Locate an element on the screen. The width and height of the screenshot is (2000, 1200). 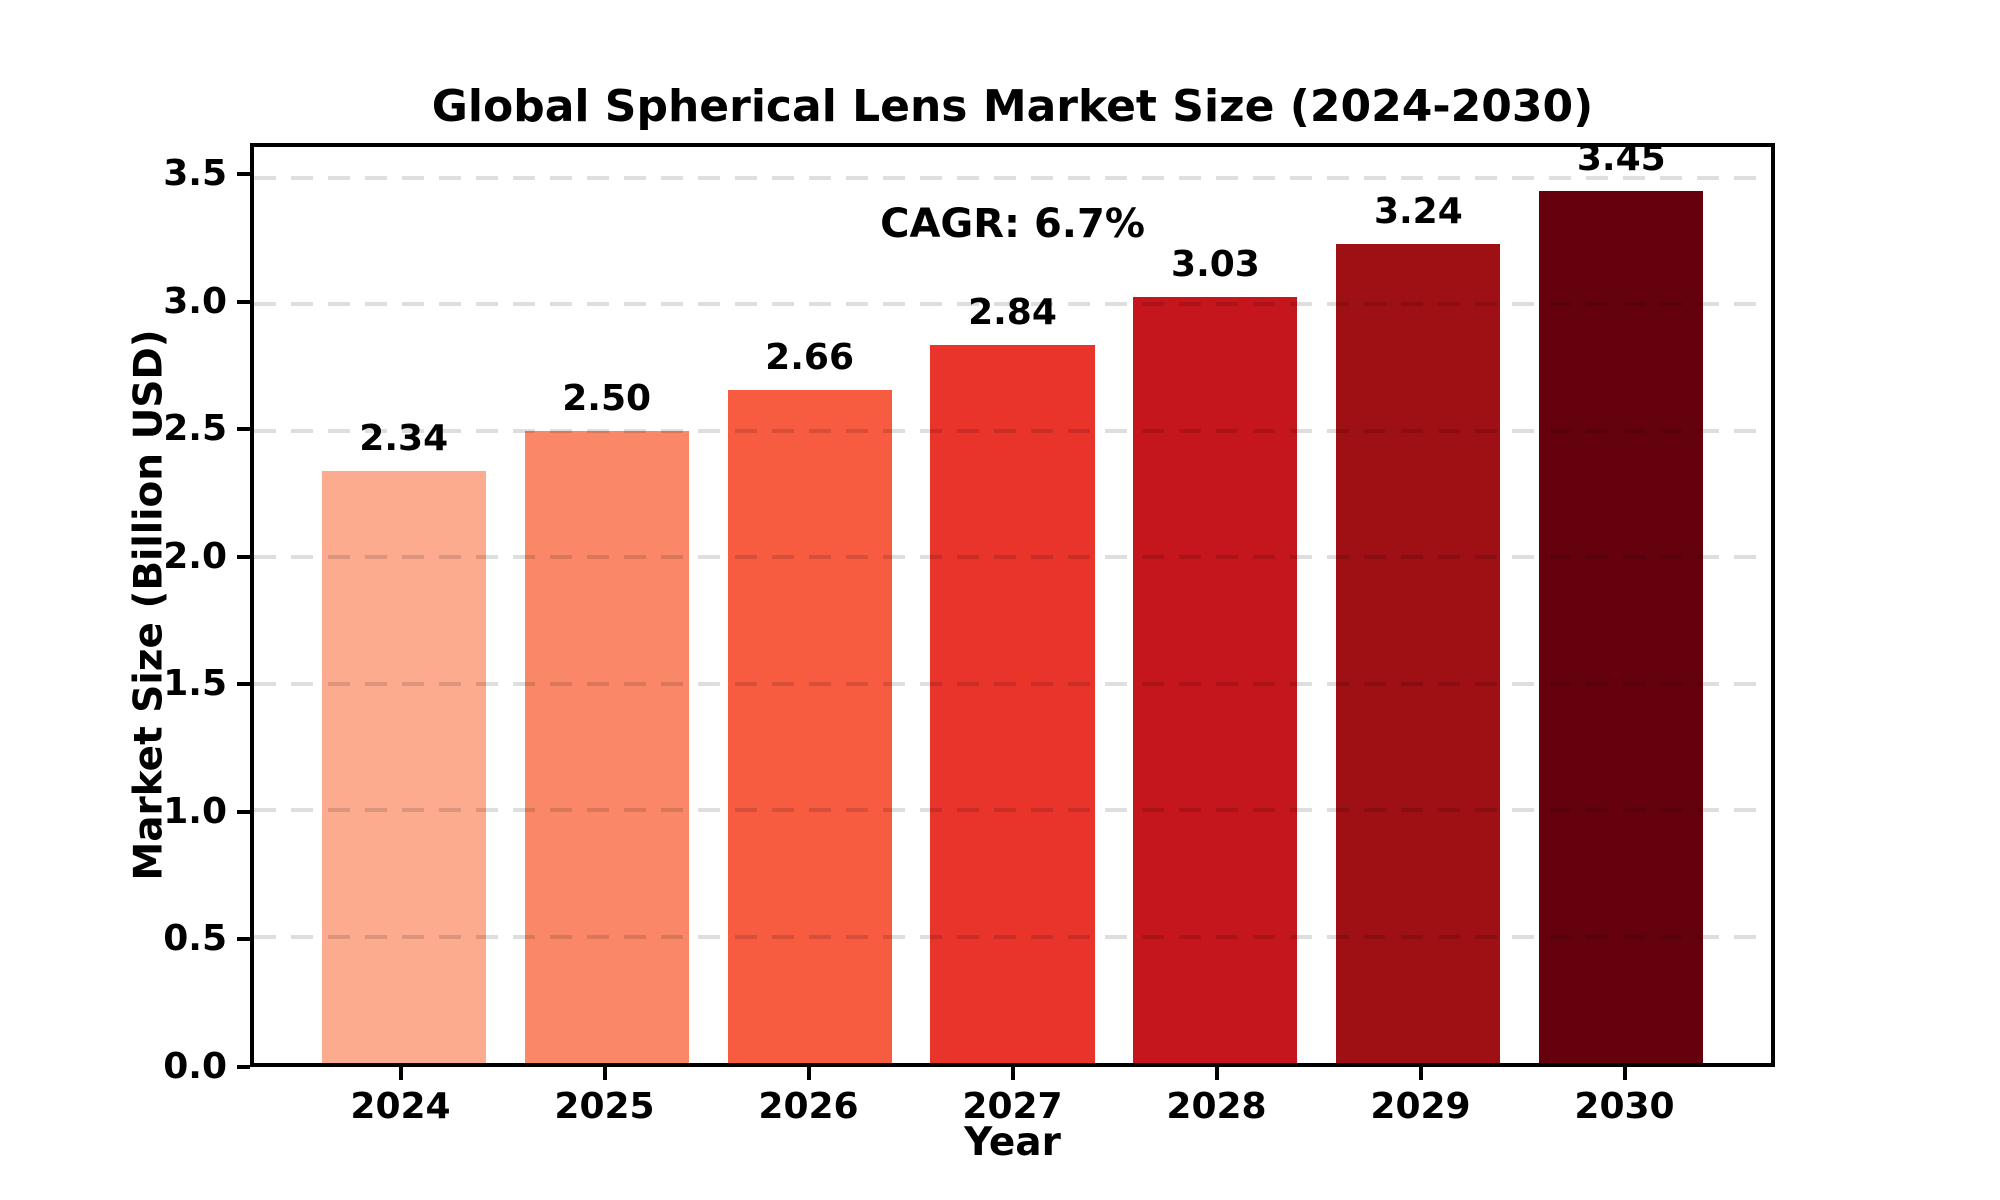
y-tick-label: 3.5 is located at coordinates (195, 174).